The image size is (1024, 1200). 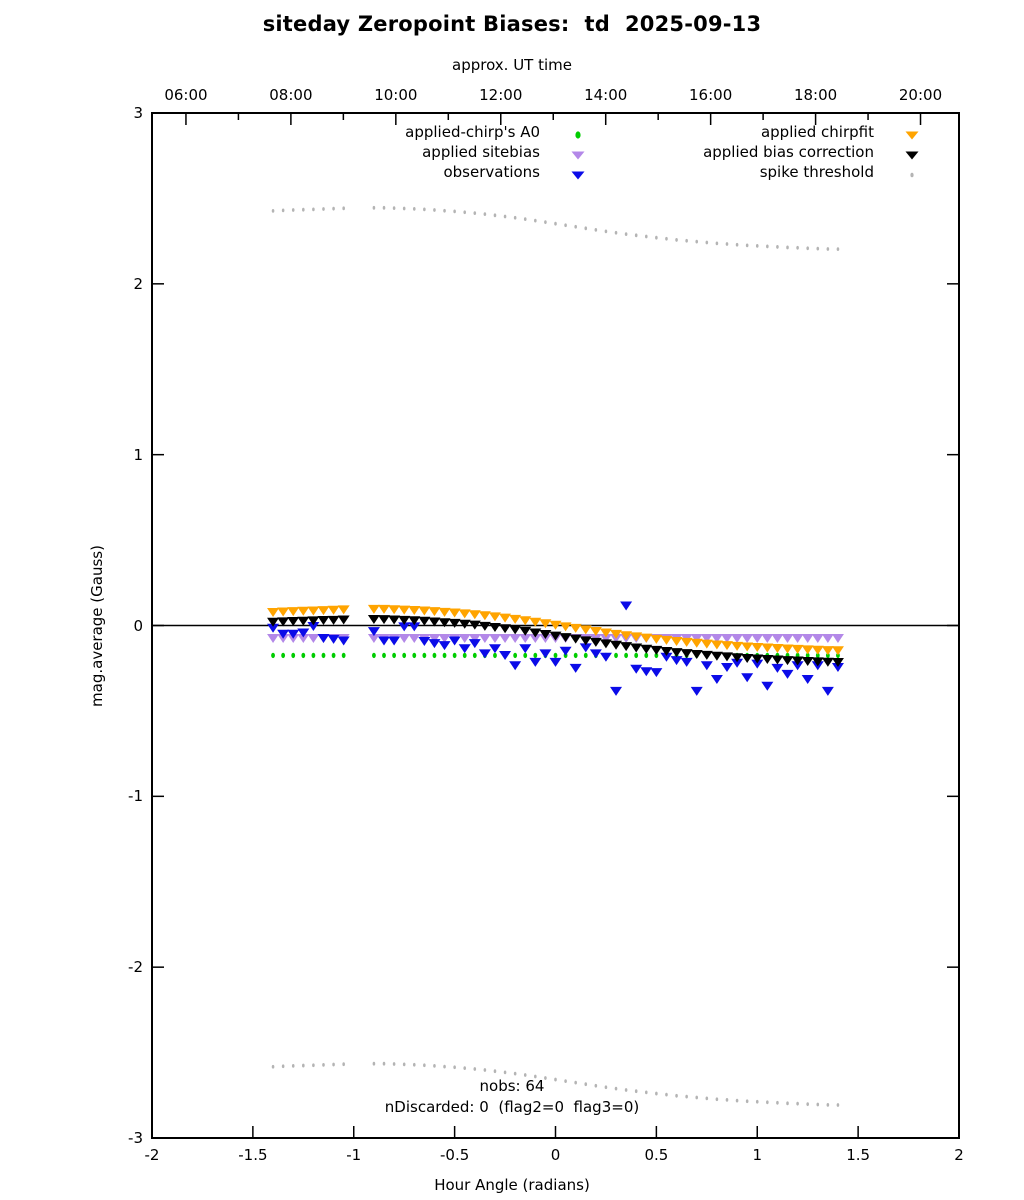 I want to click on chirpfit-legend-marker-icon, so click(x=912, y=135).